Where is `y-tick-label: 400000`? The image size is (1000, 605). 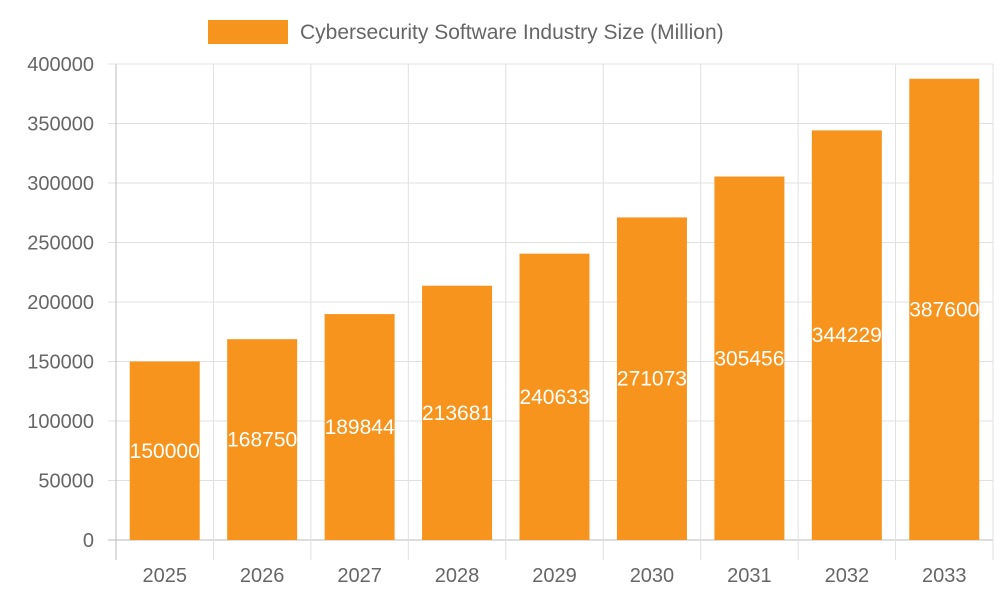
y-tick-label: 400000 is located at coordinates (60, 65).